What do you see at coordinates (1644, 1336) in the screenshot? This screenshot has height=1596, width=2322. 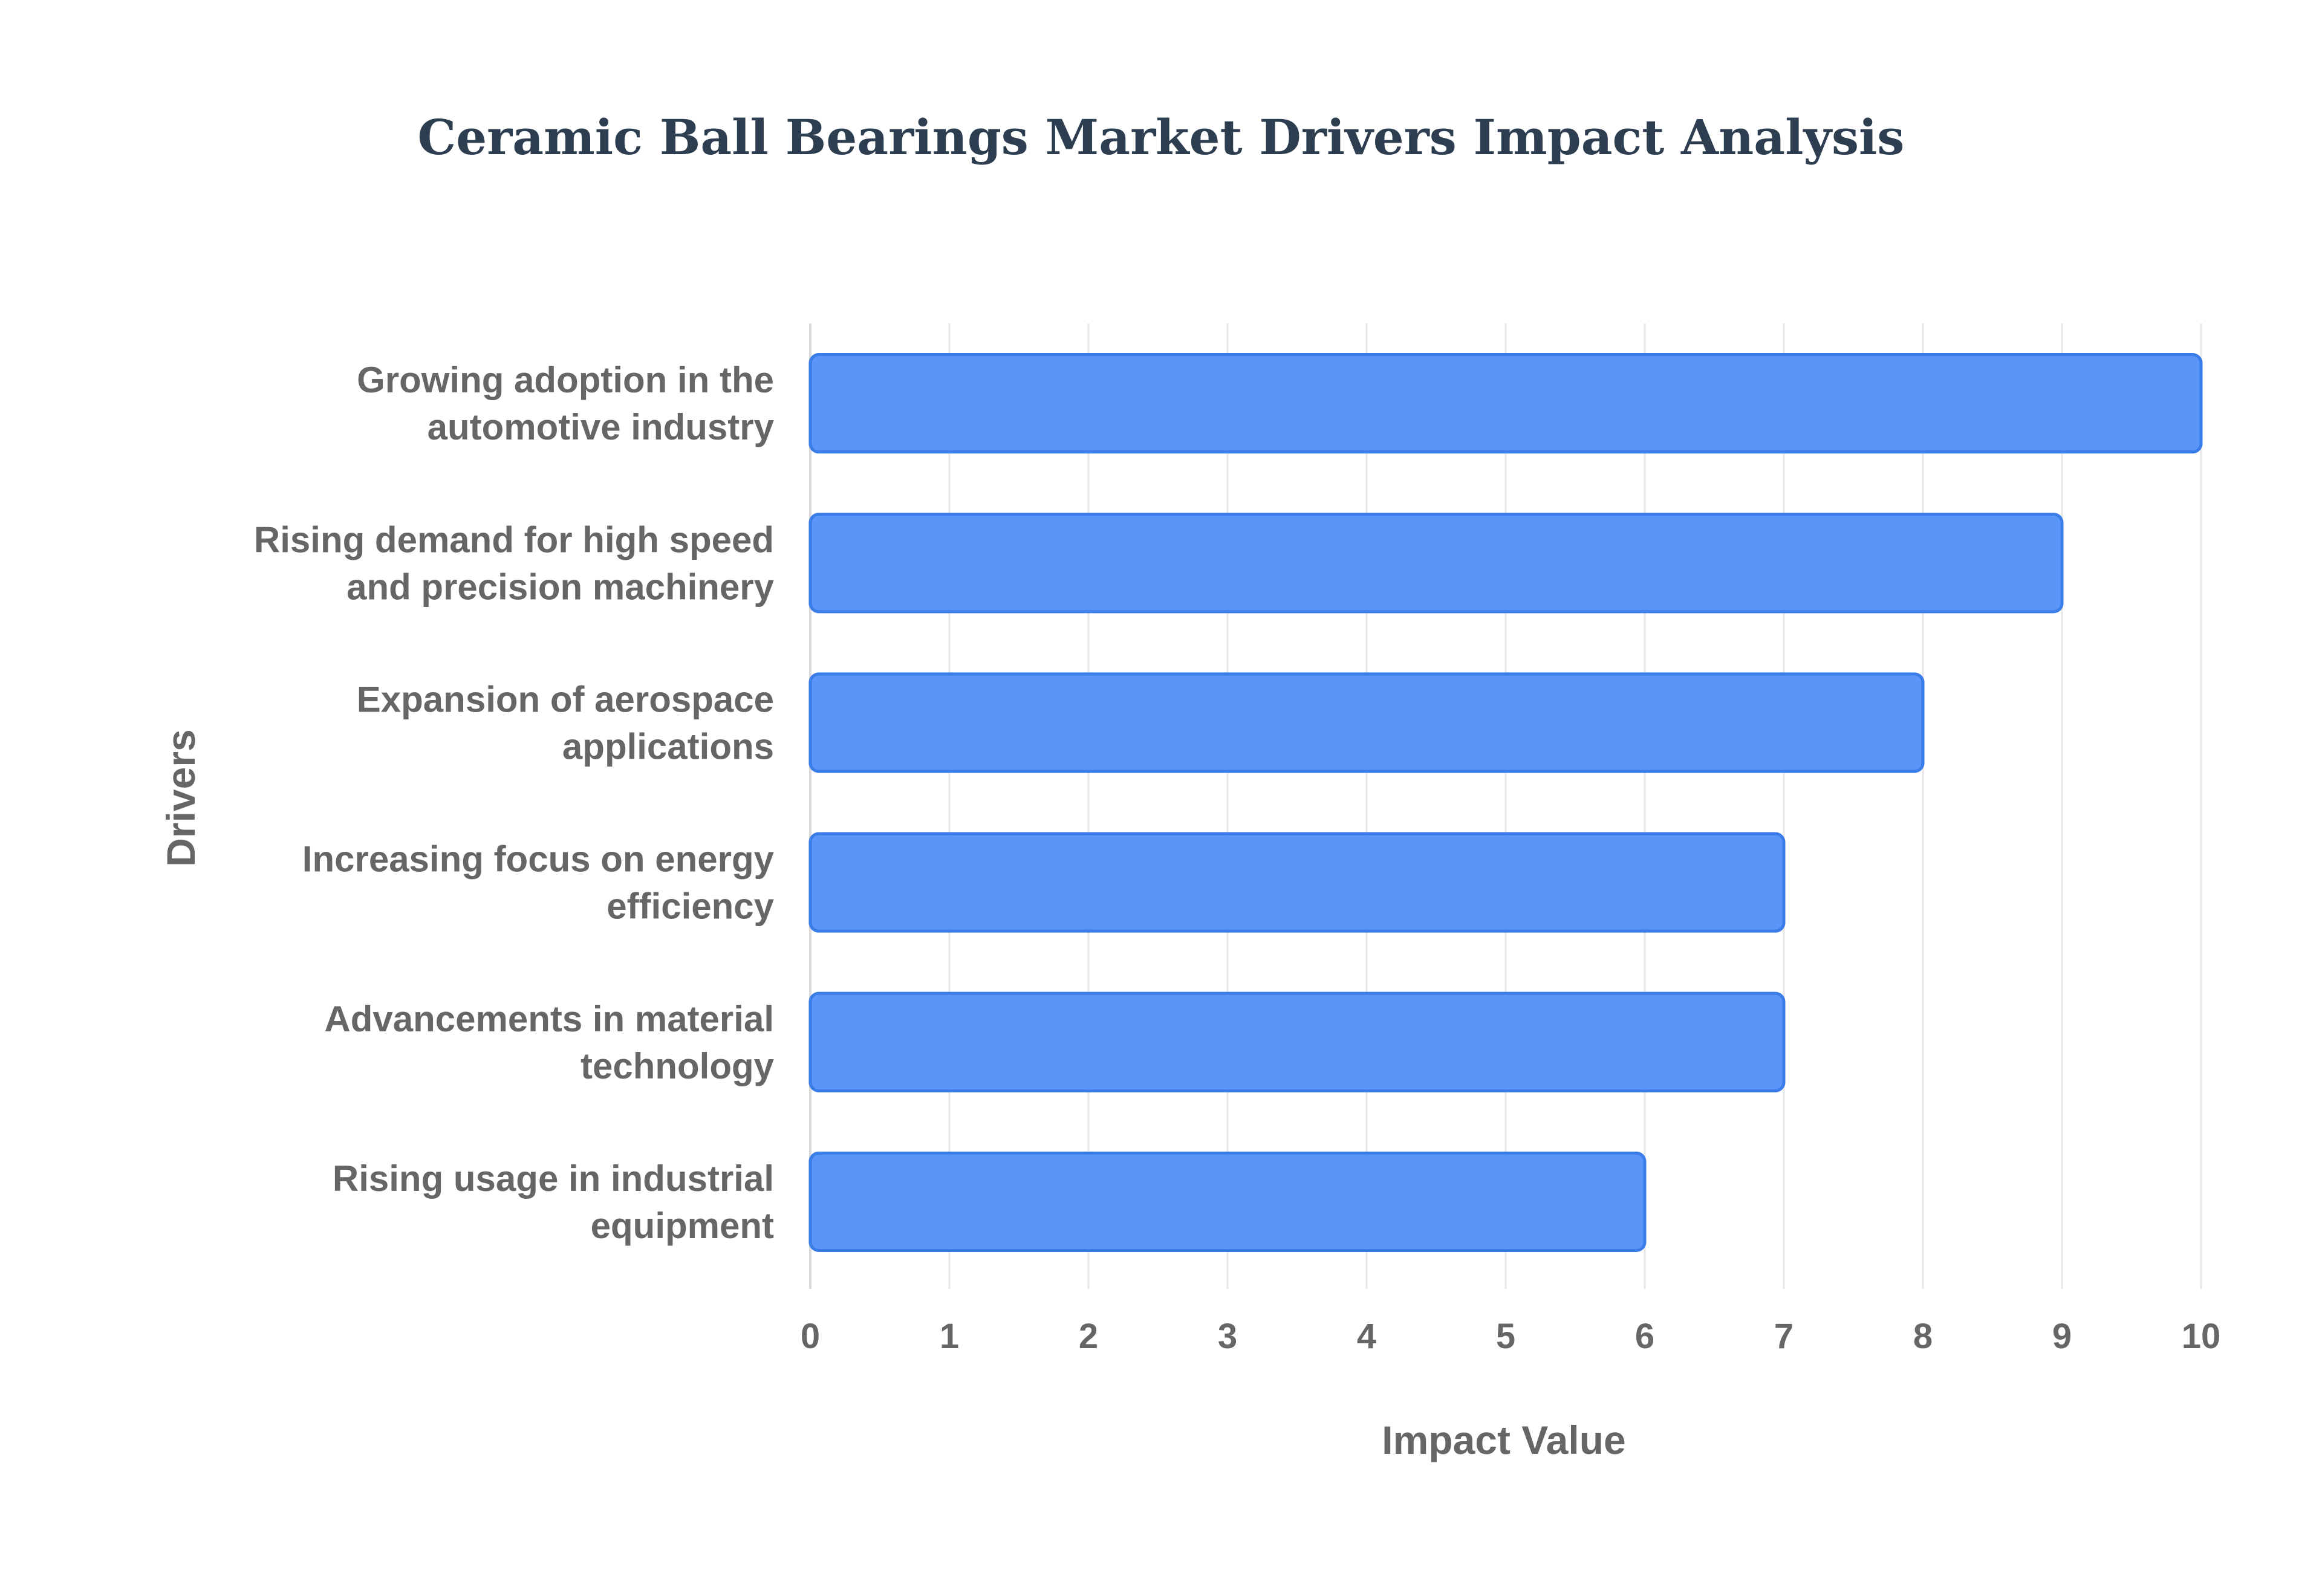 I see `x-tick-label-6: 6` at bounding box center [1644, 1336].